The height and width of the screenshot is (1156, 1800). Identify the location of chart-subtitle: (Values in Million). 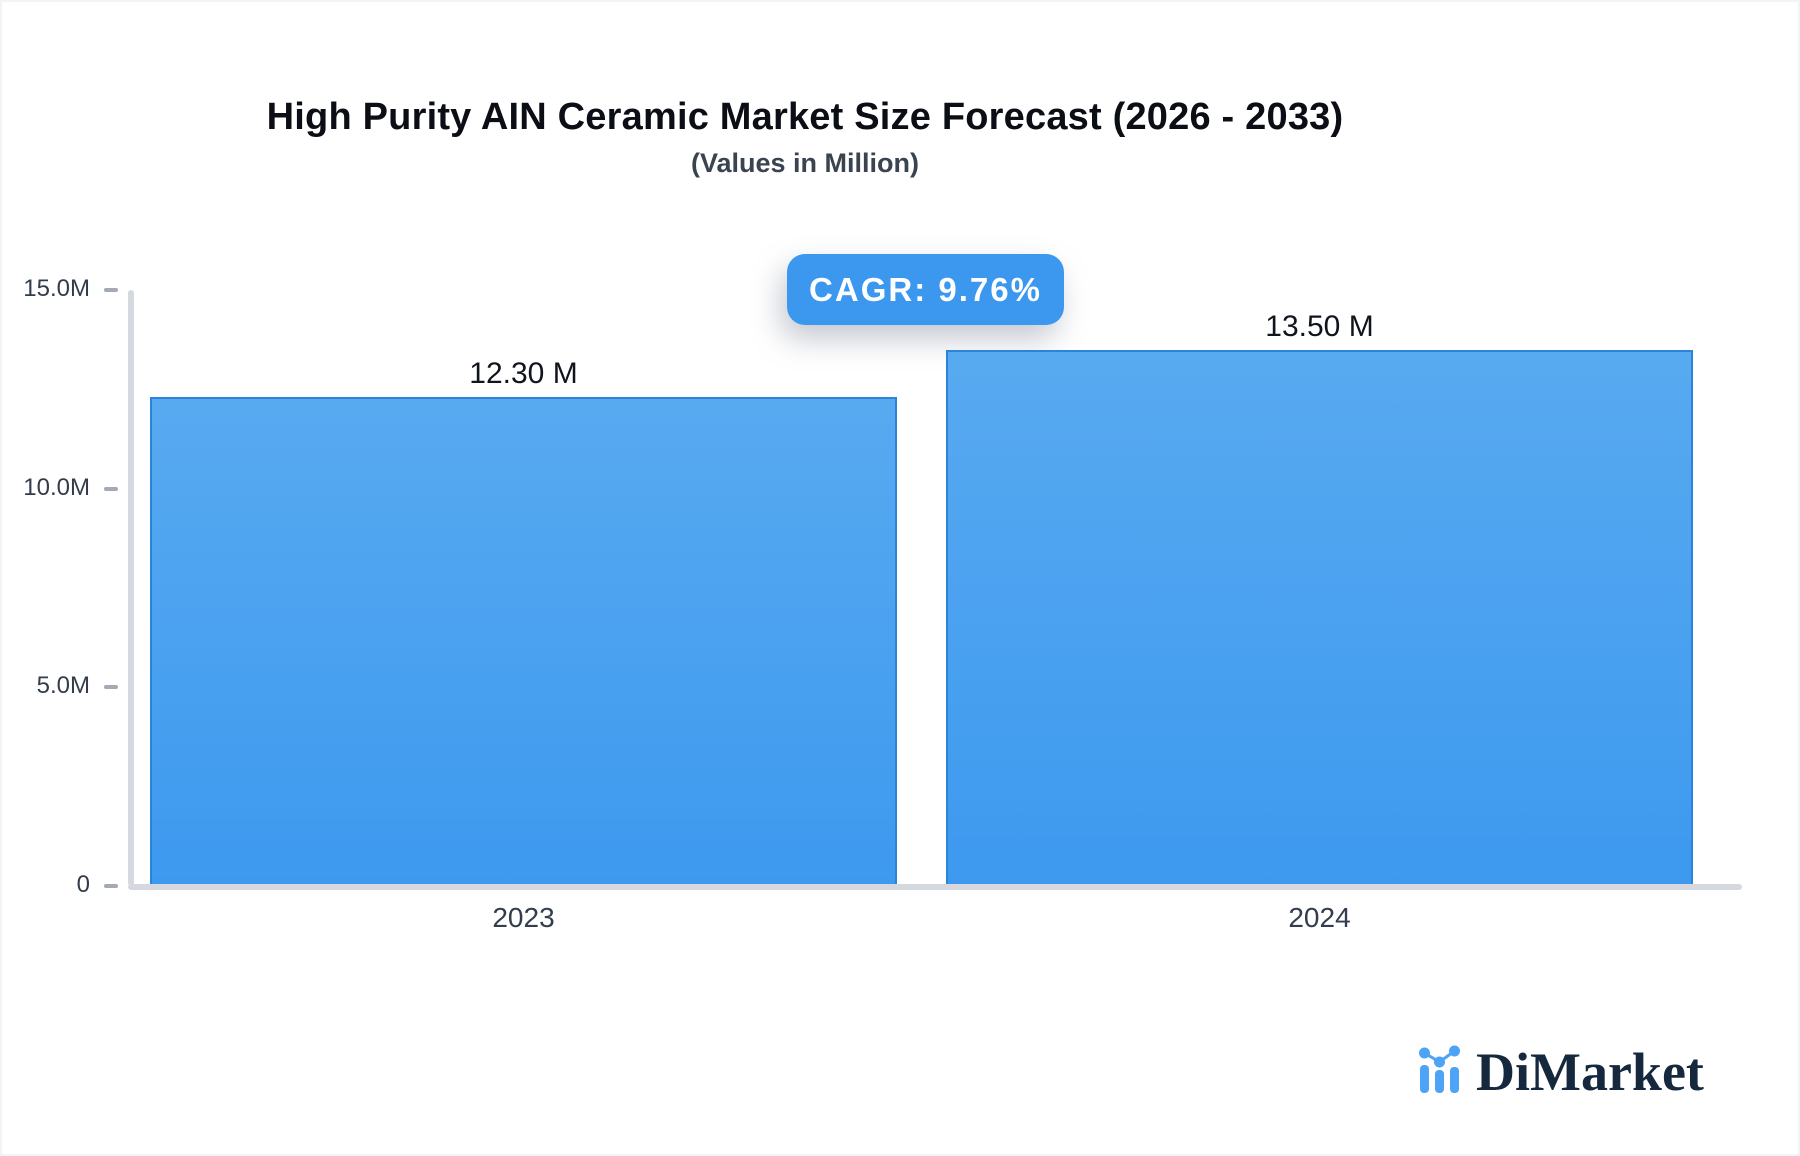
(805, 163).